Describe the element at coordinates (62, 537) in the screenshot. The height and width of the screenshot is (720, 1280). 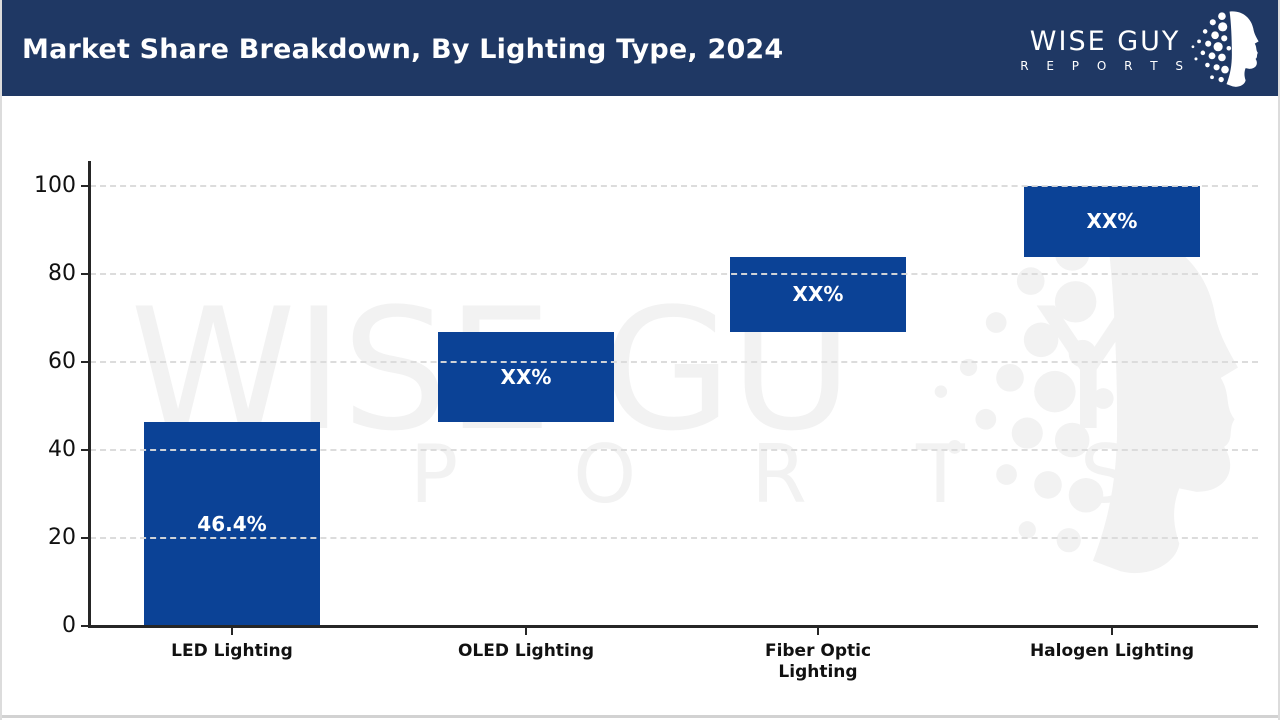
I see `y-tick-label-20: 20` at that location.